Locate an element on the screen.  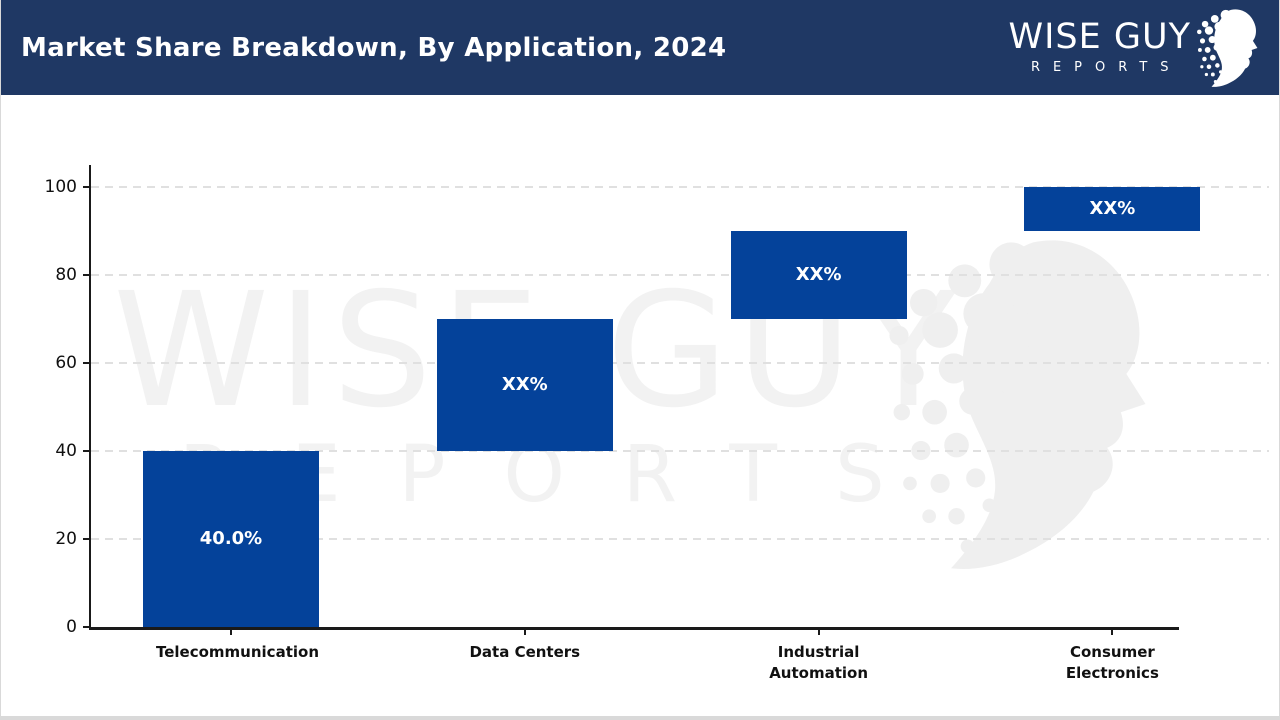
y-tick-label: 40 is located at coordinates (66, 451).